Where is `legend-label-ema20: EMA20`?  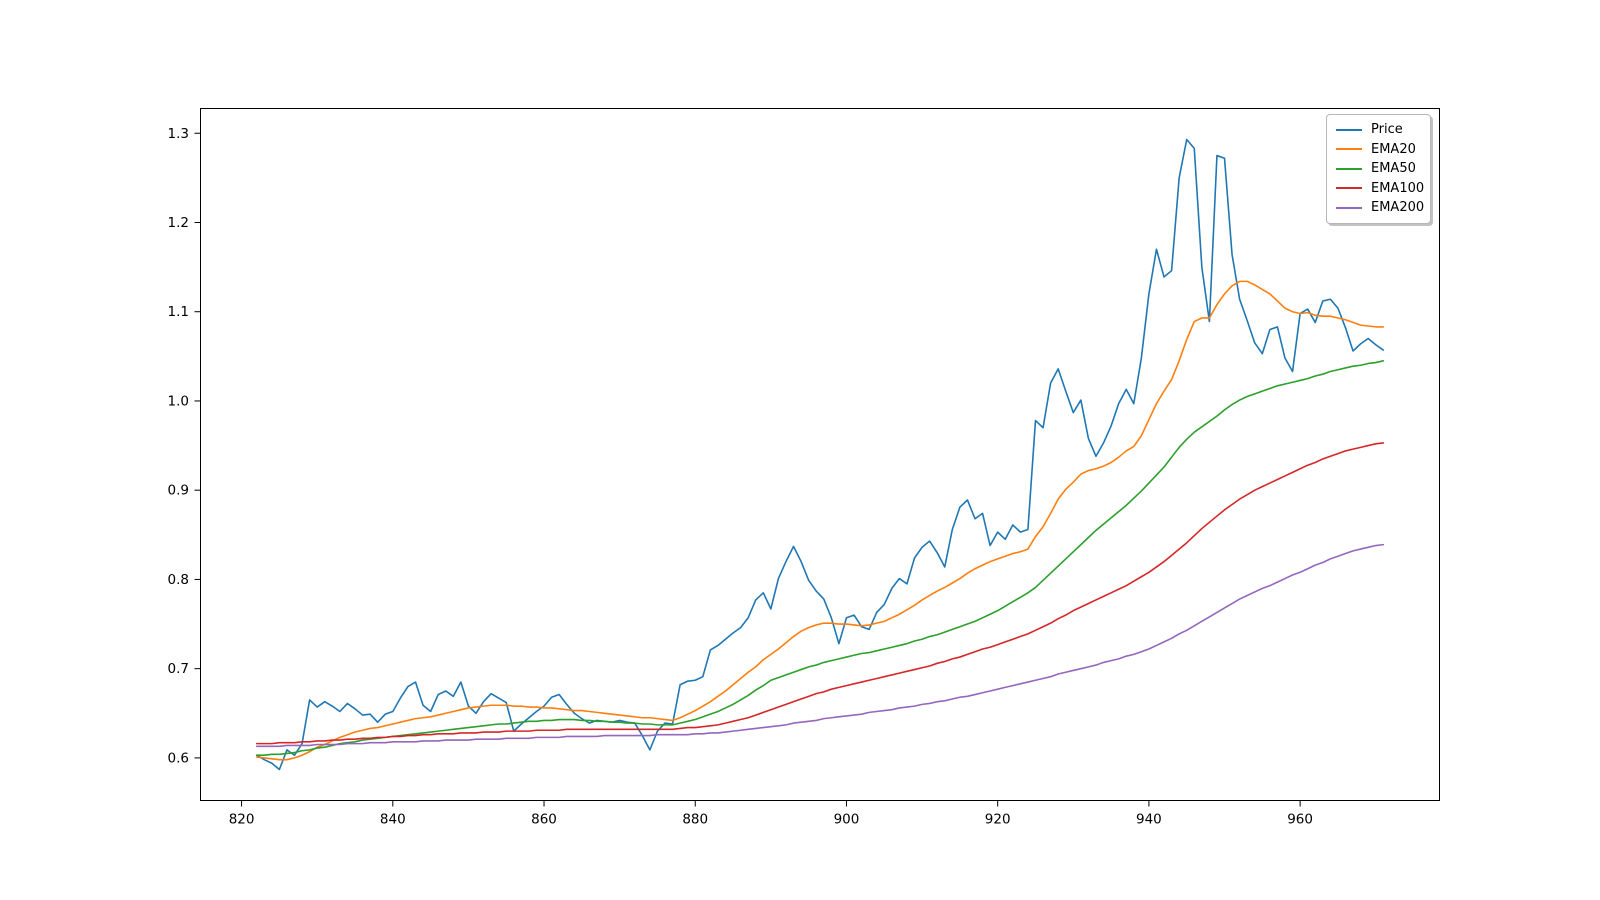 legend-label-ema20: EMA20 is located at coordinates (1393, 149).